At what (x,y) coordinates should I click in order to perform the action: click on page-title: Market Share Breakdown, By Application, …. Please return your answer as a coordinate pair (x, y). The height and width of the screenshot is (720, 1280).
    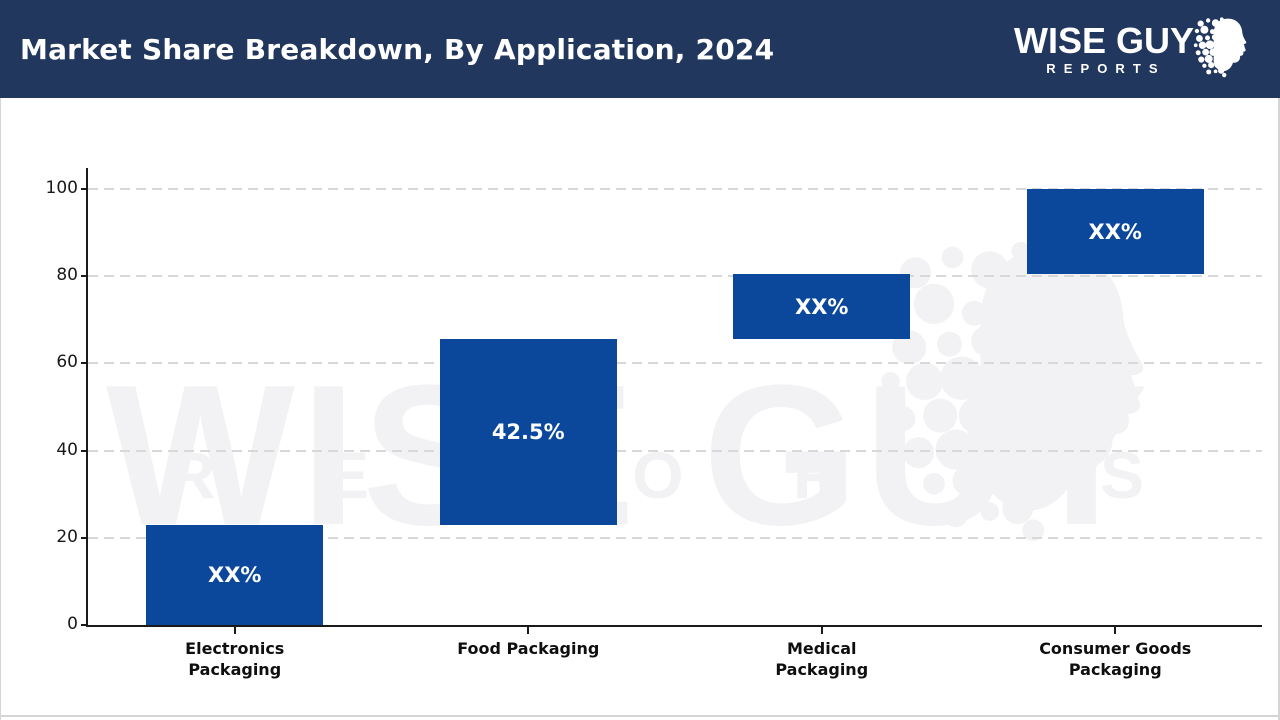
    Looking at the image, I should click on (397, 49).